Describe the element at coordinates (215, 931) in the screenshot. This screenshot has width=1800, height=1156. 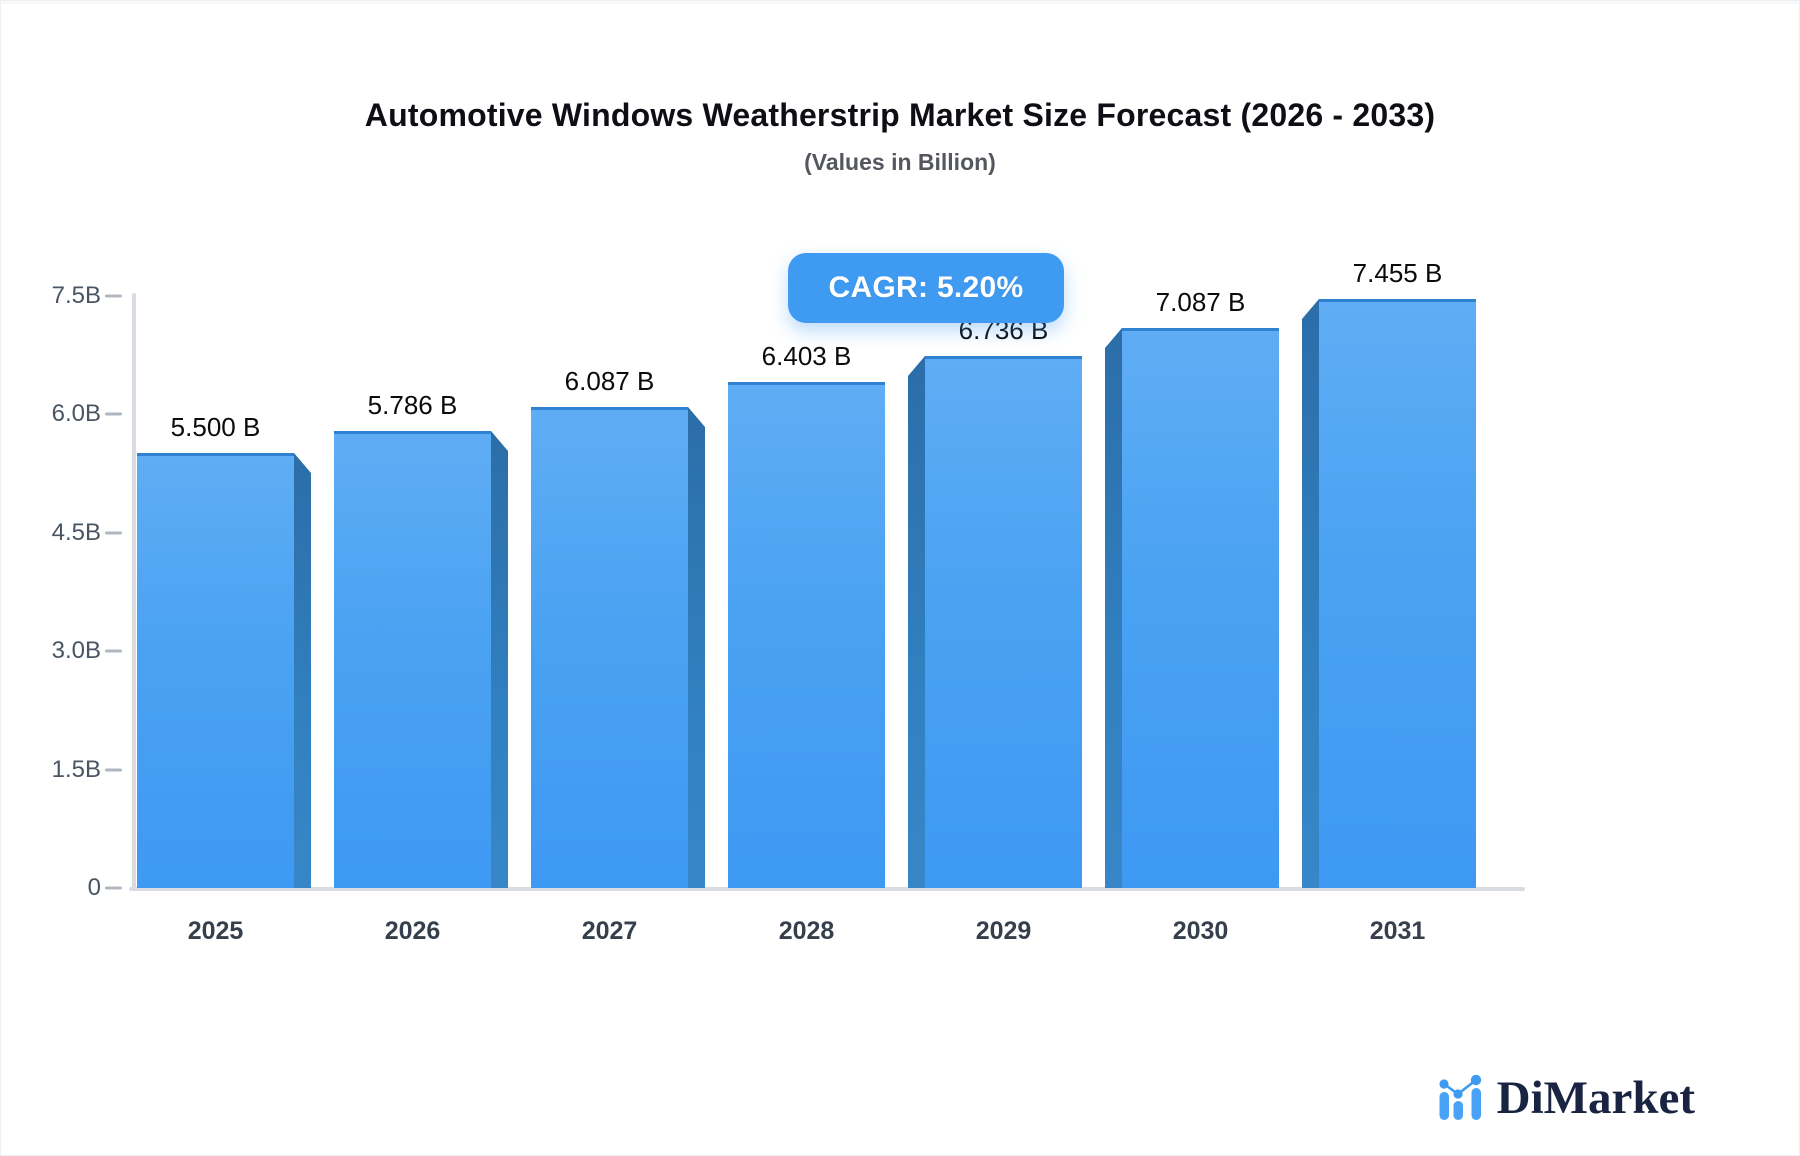
I see `x-axis-label-2025: 2025` at that location.